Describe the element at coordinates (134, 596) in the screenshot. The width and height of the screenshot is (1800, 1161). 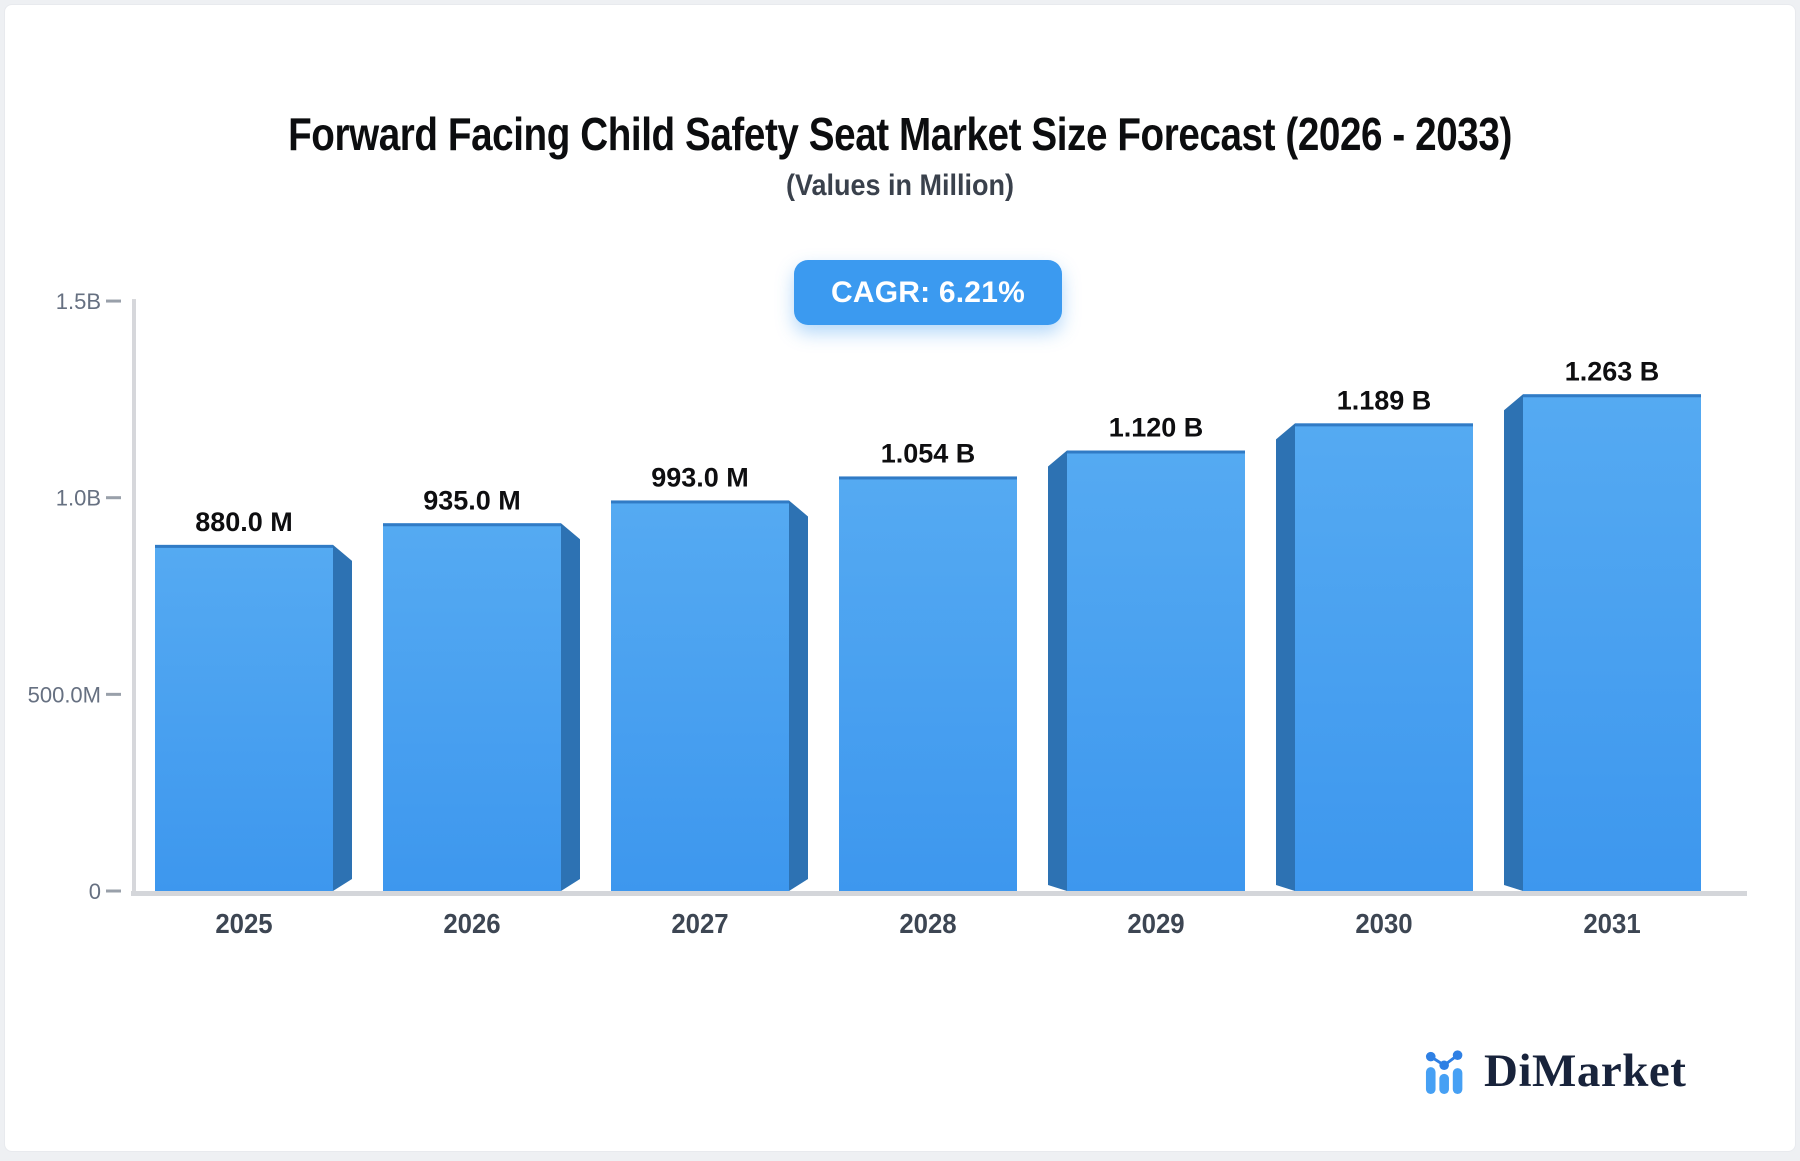
I see `y-axis-line` at that location.